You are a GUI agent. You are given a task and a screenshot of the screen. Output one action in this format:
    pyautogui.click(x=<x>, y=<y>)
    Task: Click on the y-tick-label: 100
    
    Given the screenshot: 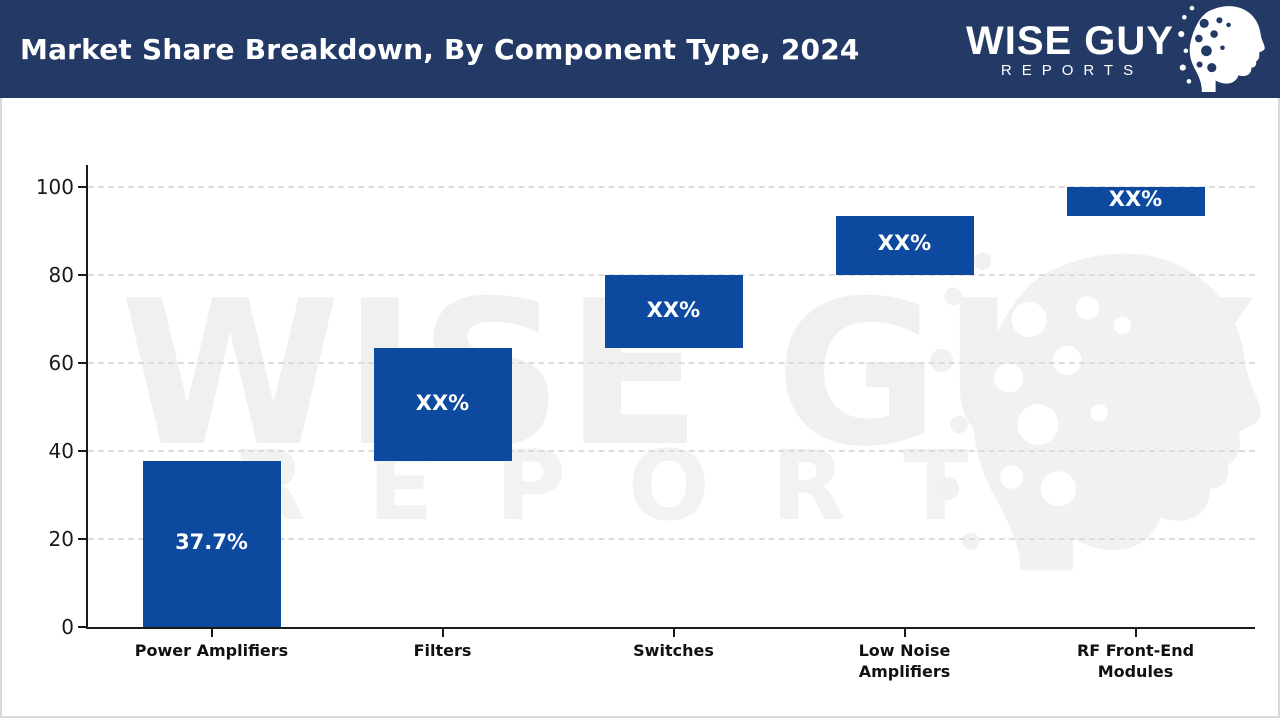 What is the action you would take?
    pyautogui.click(x=54, y=187)
    